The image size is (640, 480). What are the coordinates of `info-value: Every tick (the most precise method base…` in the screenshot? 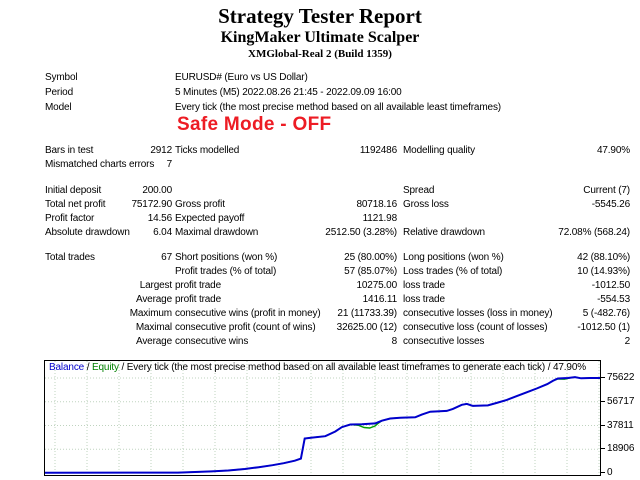 It's located at (338, 107).